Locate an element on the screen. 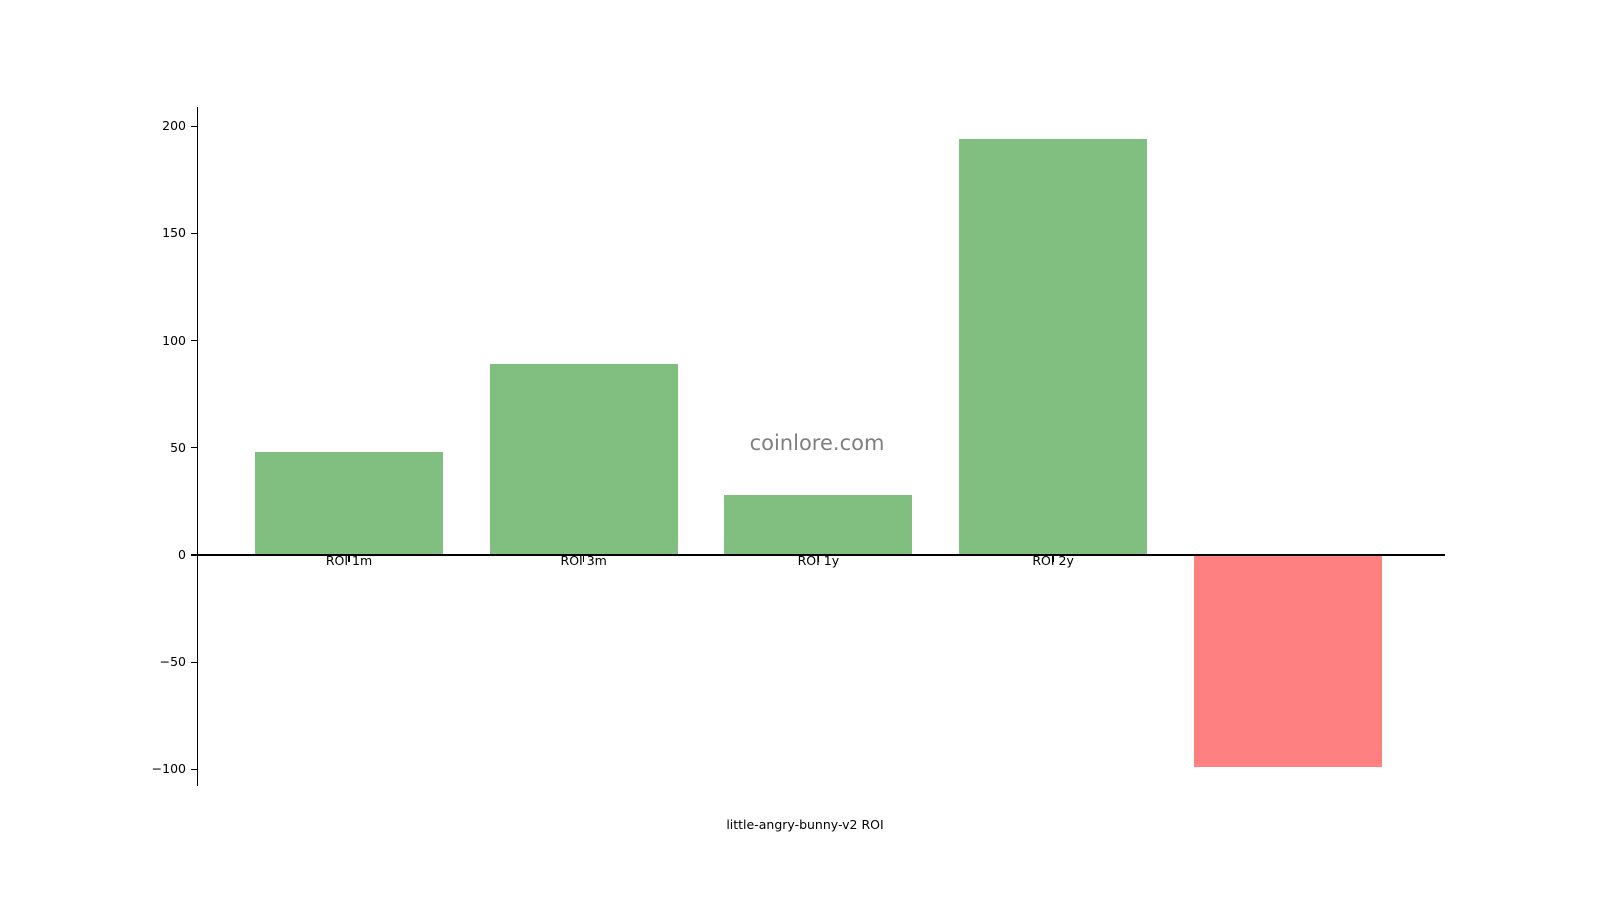  x-tick-label: ROI 1y is located at coordinates (818, 560).